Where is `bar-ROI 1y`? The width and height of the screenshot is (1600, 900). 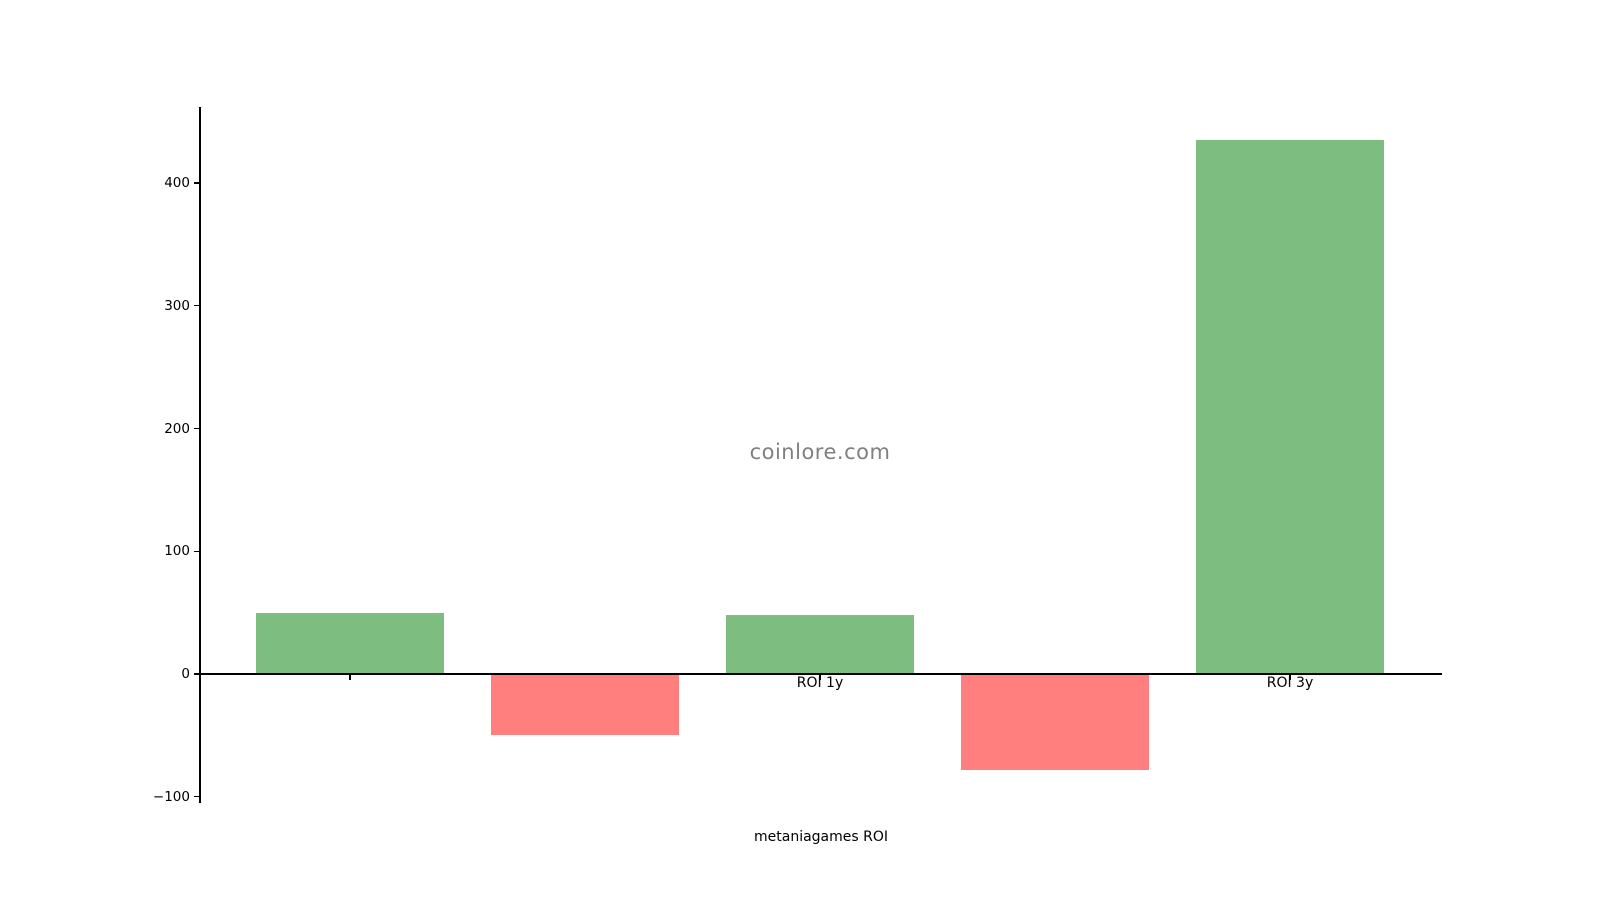 bar-ROI 1y is located at coordinates (820, 644).